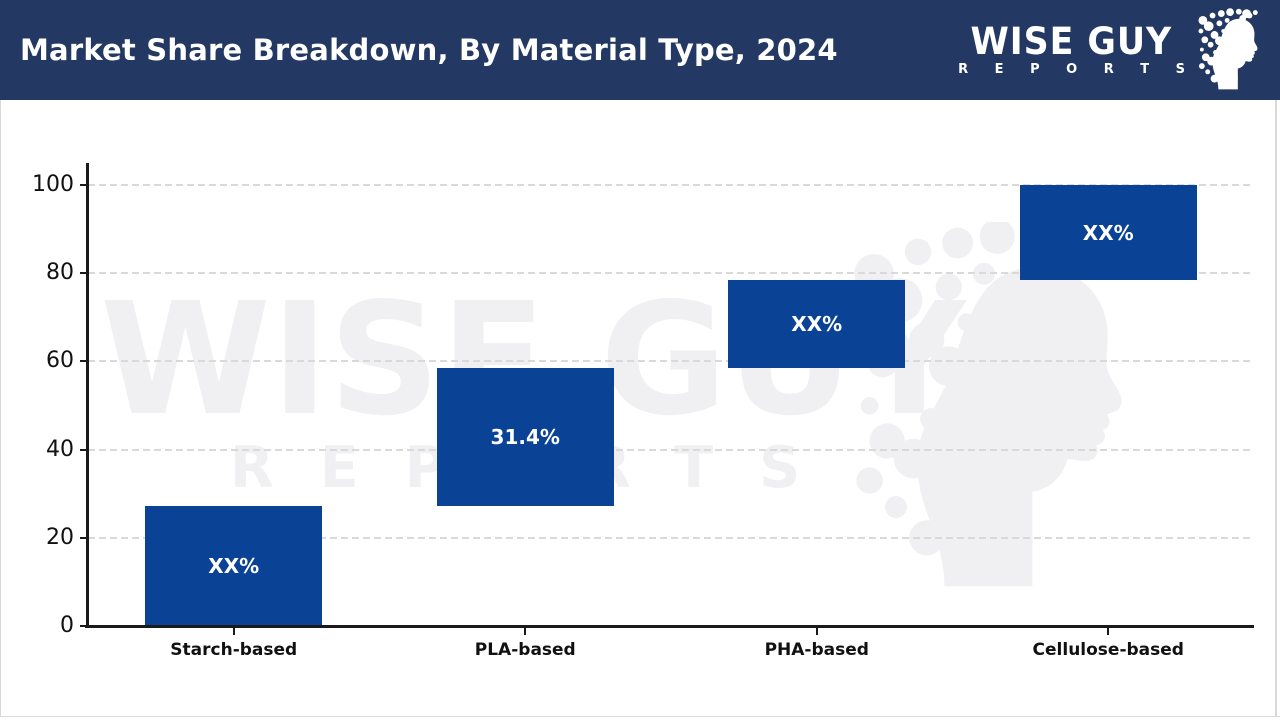  I want to click on wise-guy-logo: WISE GUY R E P O R T S, so click(1106, 50).